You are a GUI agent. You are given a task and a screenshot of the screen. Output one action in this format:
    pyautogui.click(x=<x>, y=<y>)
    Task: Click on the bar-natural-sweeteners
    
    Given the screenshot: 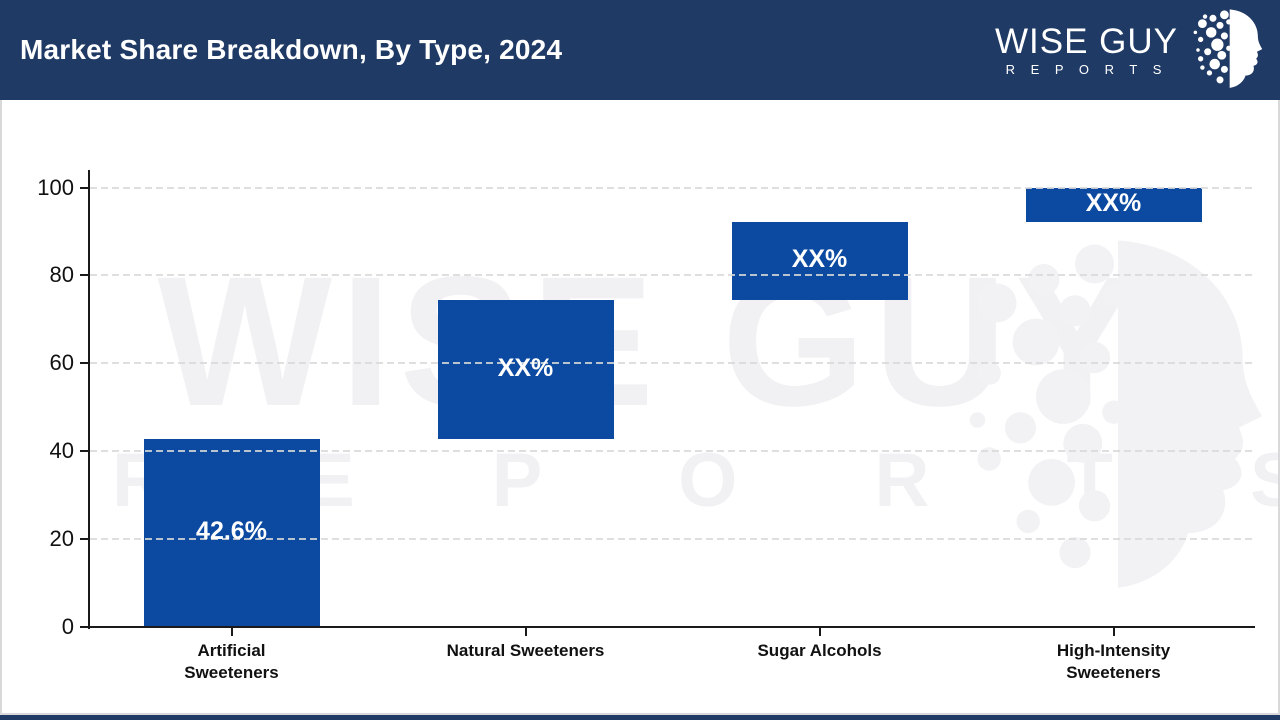 What is the action you would take?
    pyautogui.click(x=525, y=369)
    